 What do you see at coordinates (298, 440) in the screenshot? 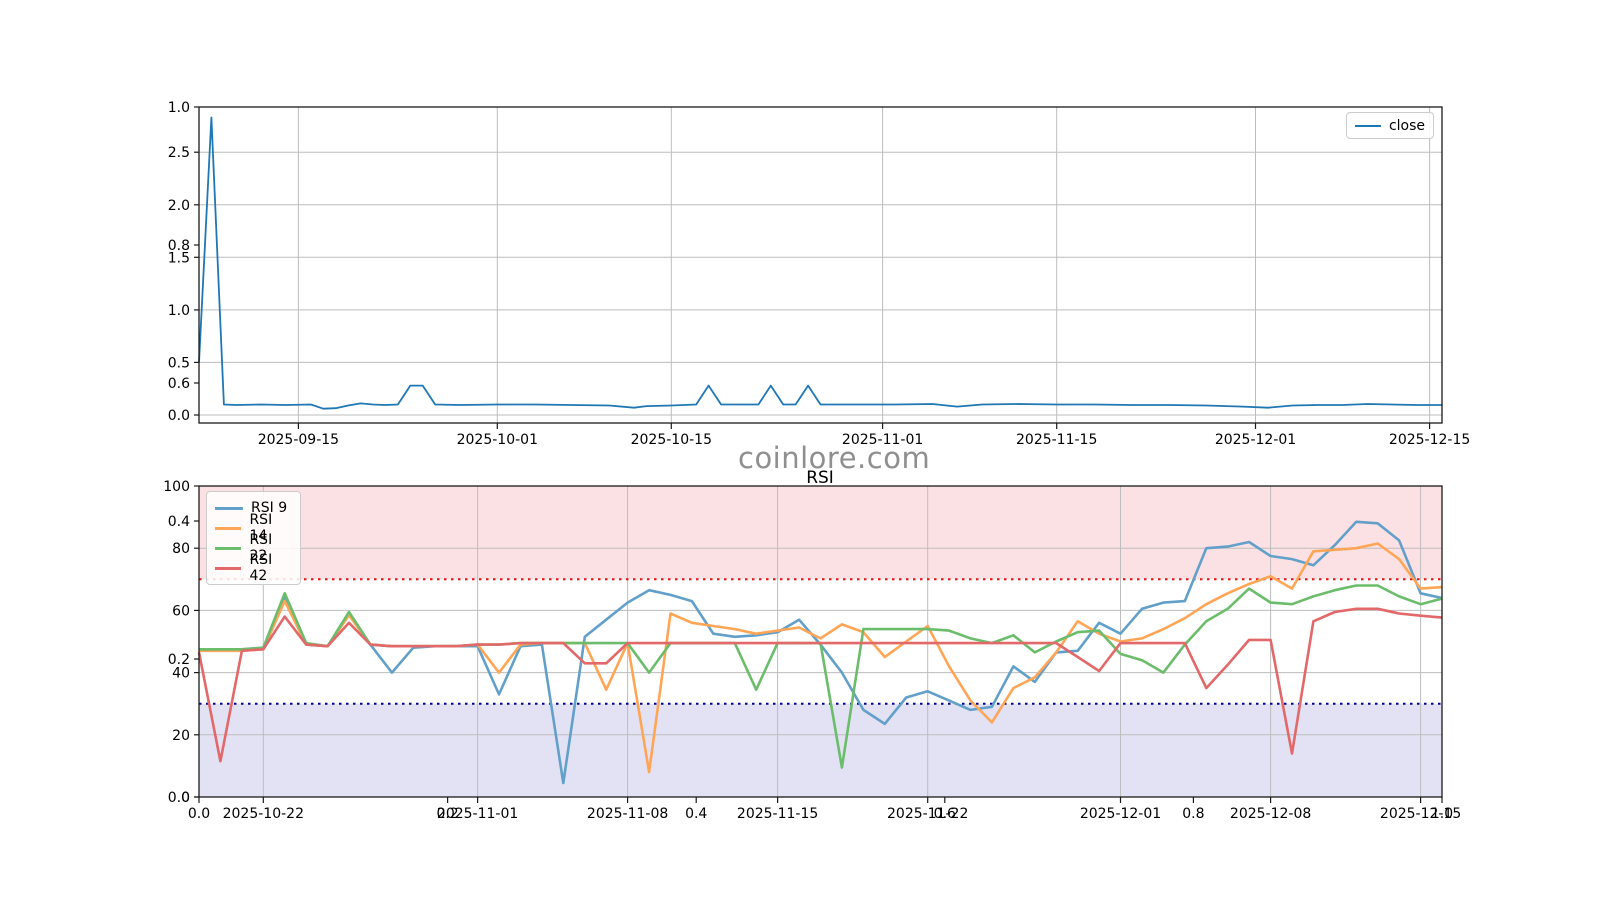
I see `svg-text: 2025-09-15` at bounding box center [298, 440].